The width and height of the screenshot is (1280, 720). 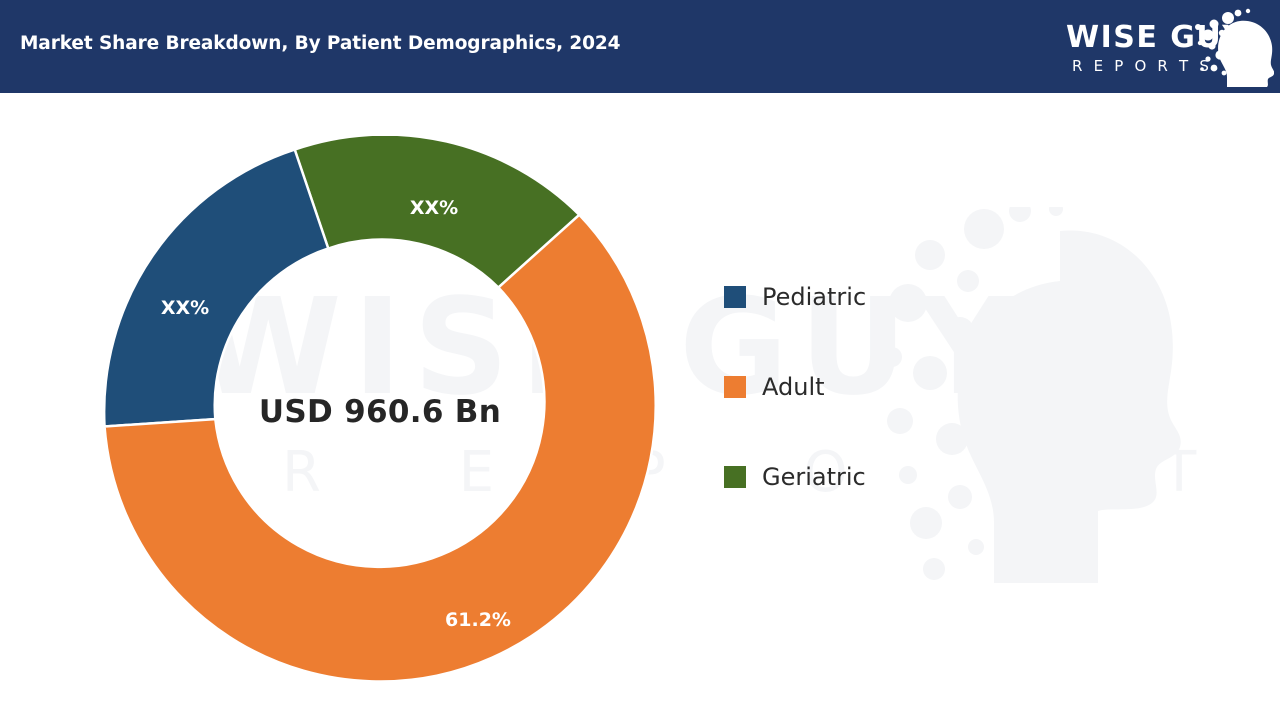 I want to click on logo-head-icon, so click(x=1234, y=47).